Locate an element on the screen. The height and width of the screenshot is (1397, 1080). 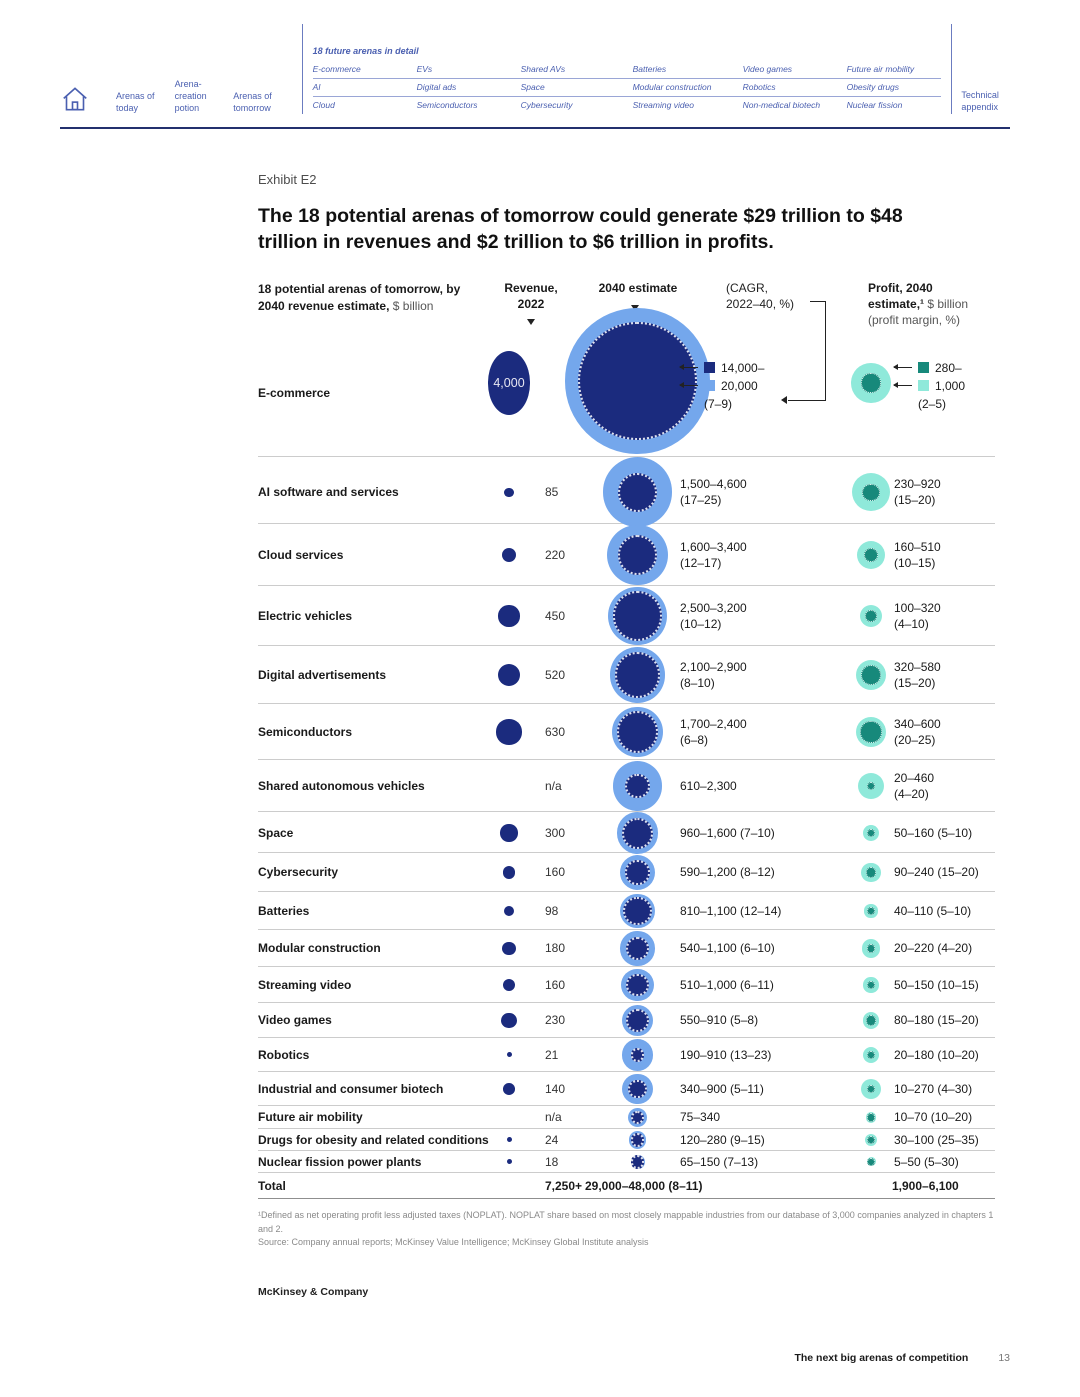
revenue-value: 140 is located at coordinates (555, 1088).